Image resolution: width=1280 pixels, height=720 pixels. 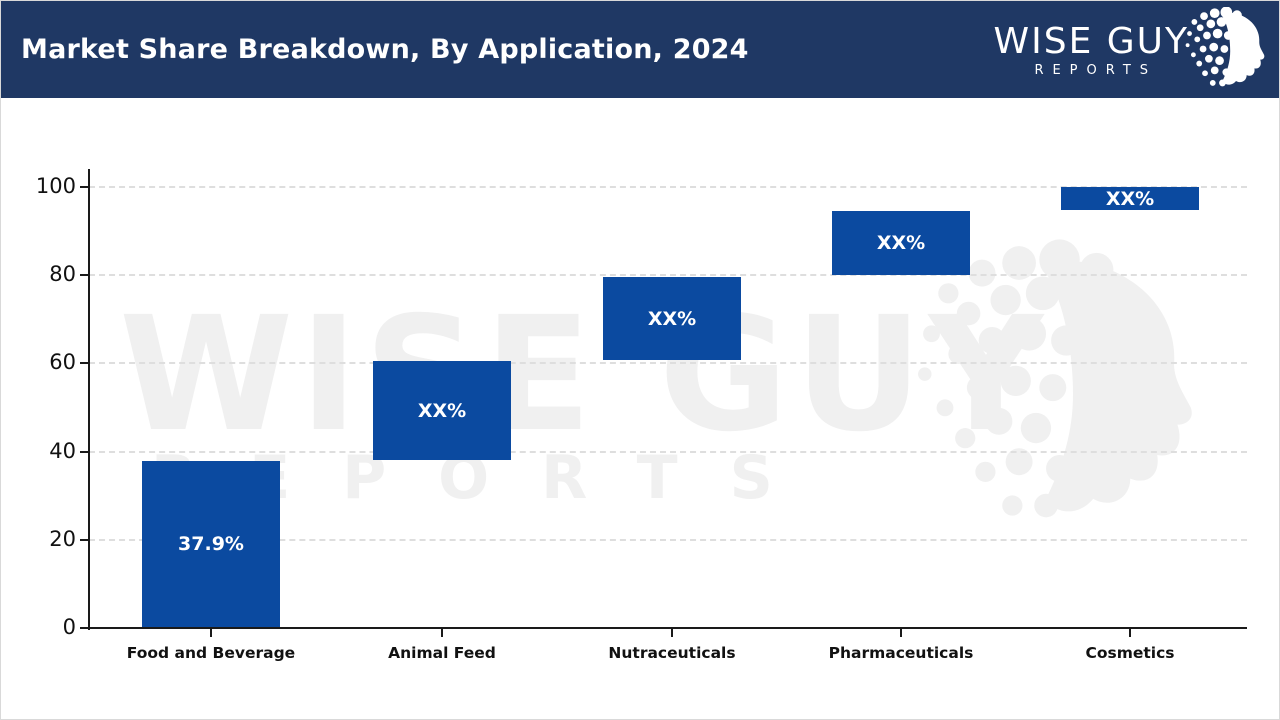 I want to click on bar-value-label: 37.9%, so click(x=211, y=544).